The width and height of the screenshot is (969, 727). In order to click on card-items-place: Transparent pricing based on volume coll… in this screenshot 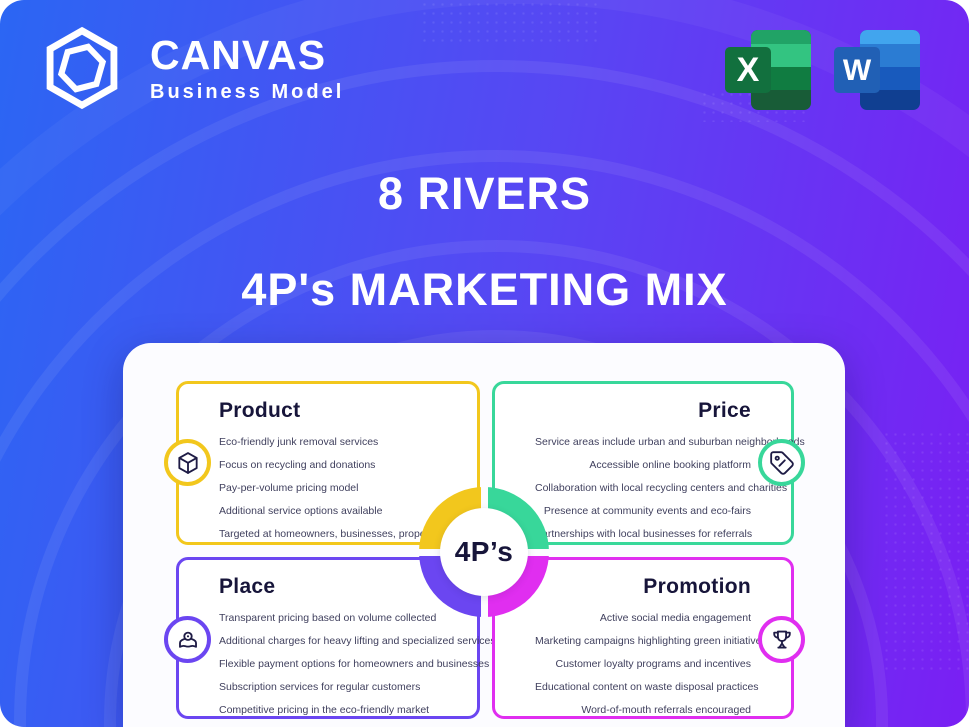, I will do `click(337, 664)`.